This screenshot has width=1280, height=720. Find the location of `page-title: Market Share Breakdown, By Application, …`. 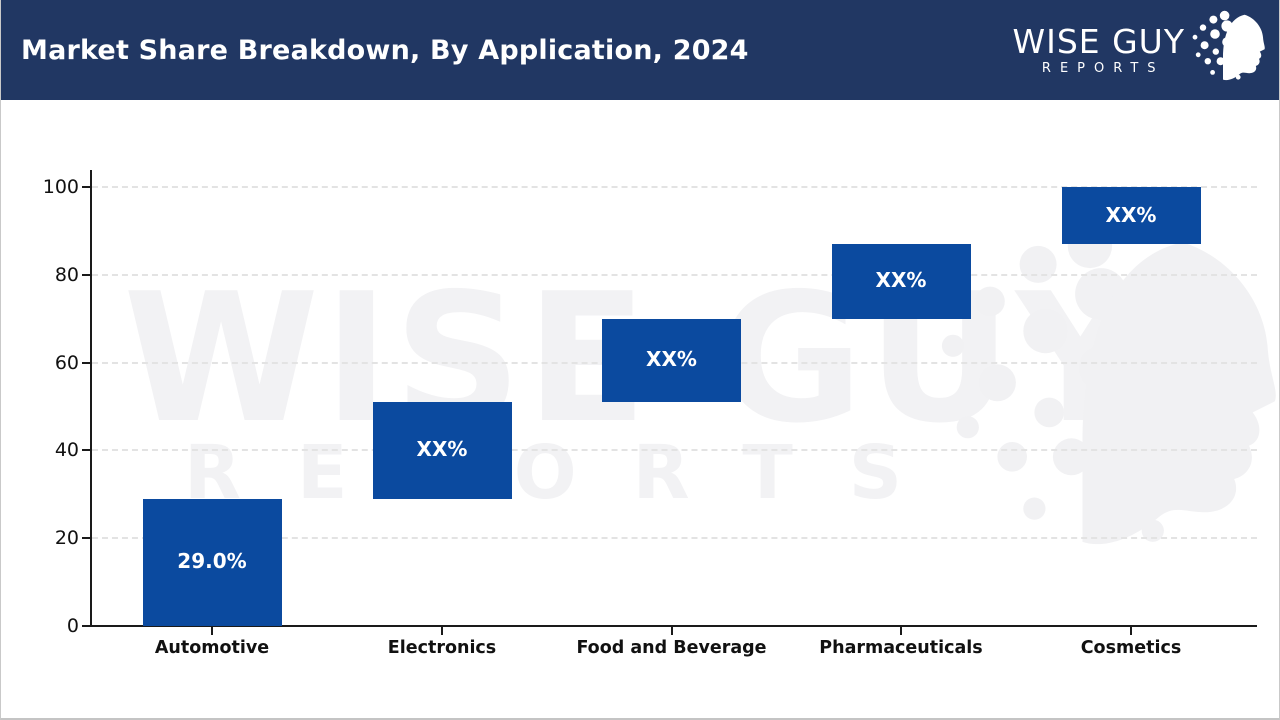

page-title: Market Share Breakdown, By Application, … is located at coordinates (385, 50).